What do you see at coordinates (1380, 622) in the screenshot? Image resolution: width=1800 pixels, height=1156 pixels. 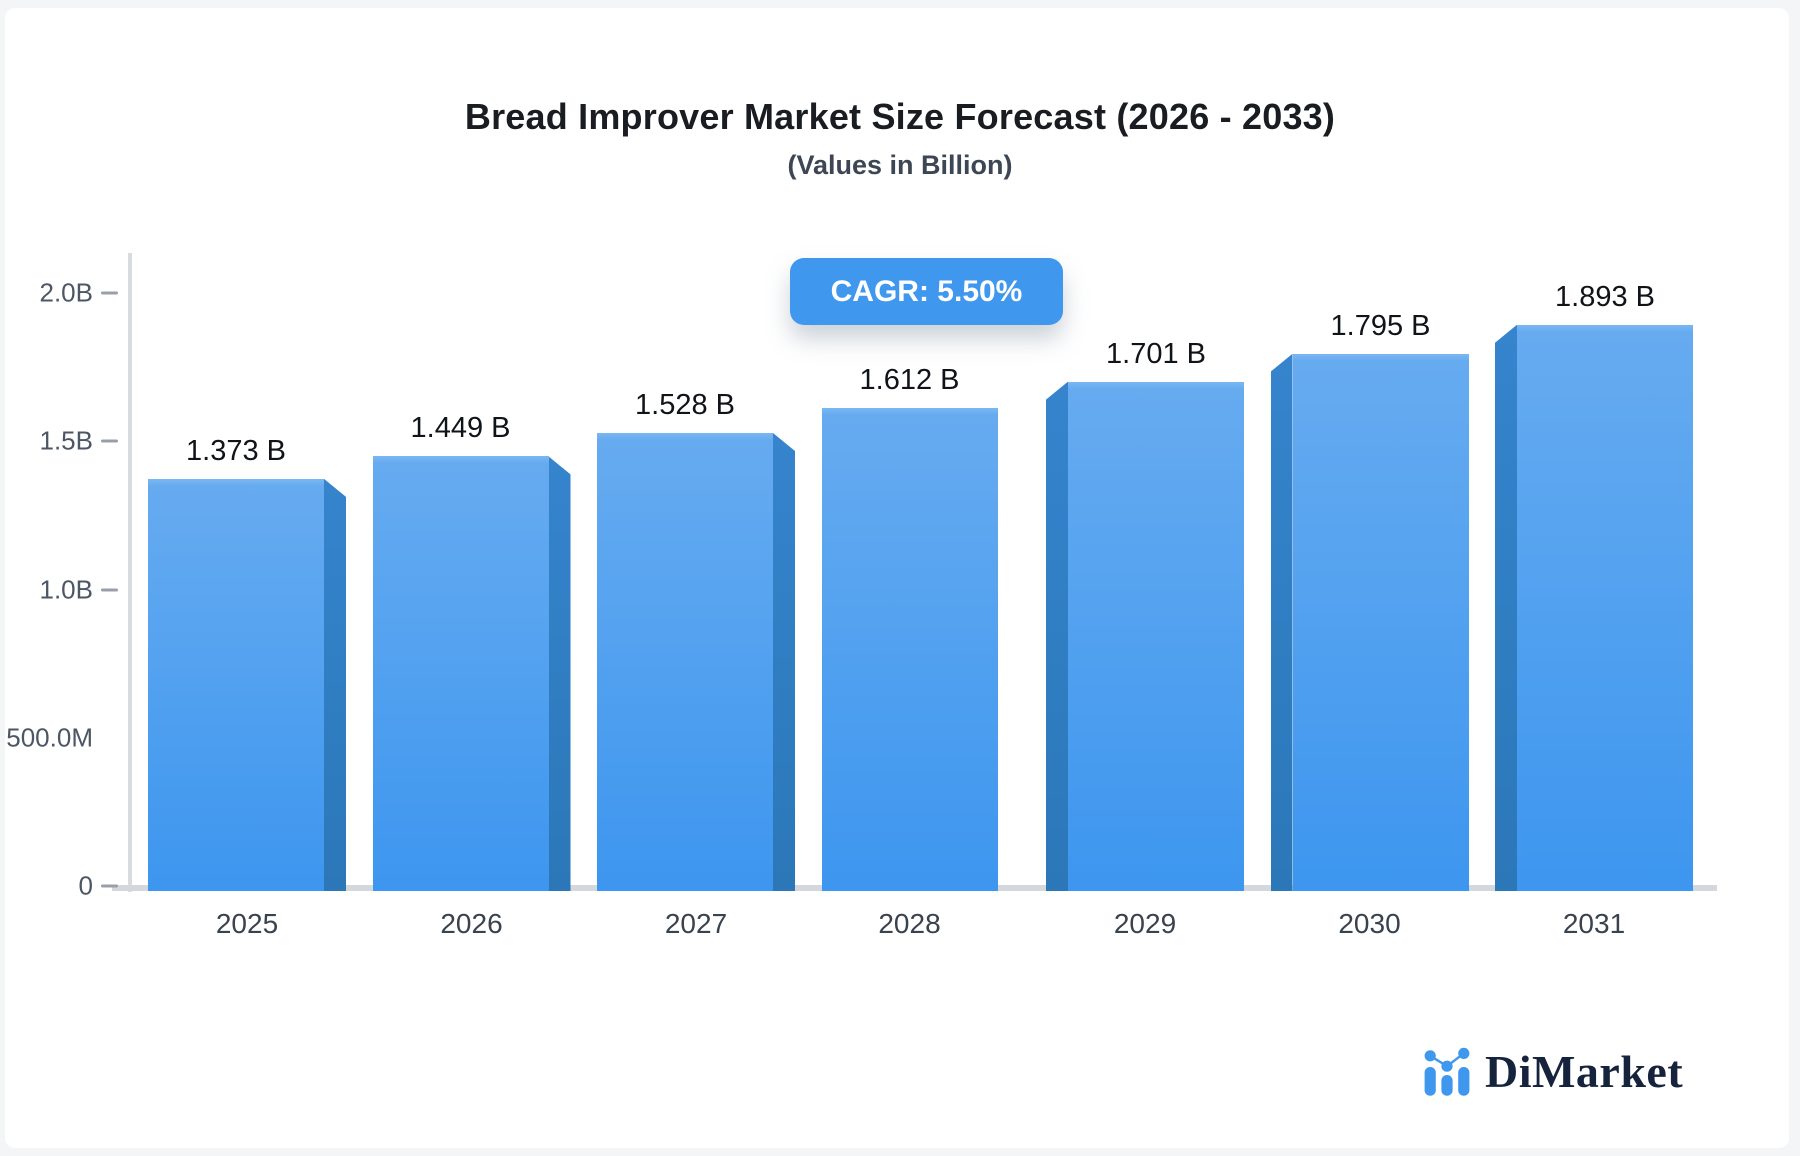 I see `bar-2030` at bounding box center [1380, 622].